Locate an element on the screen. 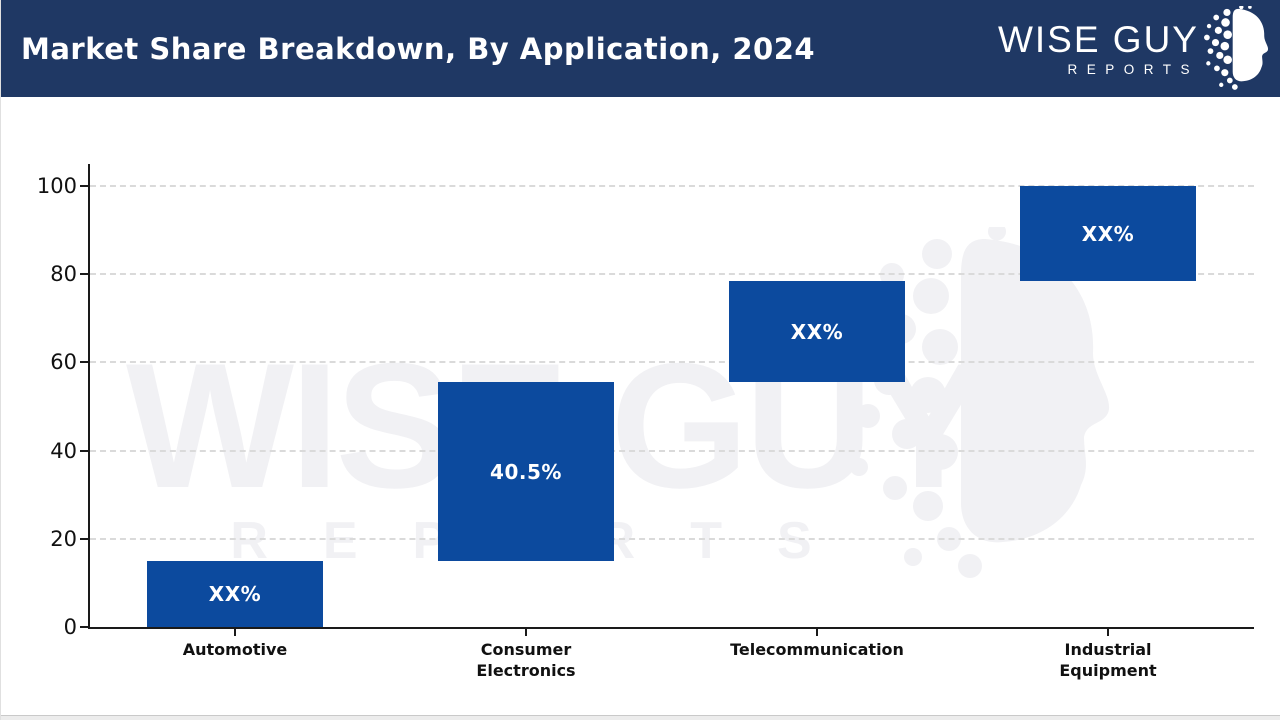  wiseguy-logo-name: WISE GUY is located at coordinates (1098, 40).